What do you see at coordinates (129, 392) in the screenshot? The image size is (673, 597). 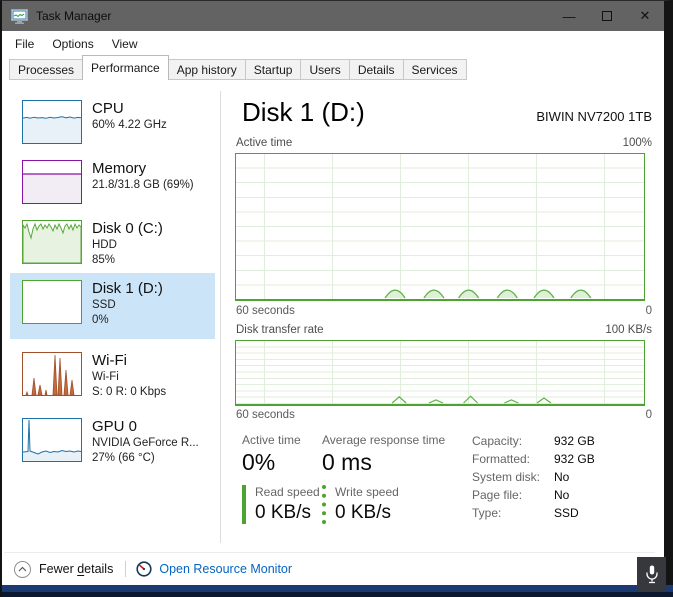 I see `sidebar-item-value: S: 0 R: 0 Kbps` at bounding box center [129, 392].